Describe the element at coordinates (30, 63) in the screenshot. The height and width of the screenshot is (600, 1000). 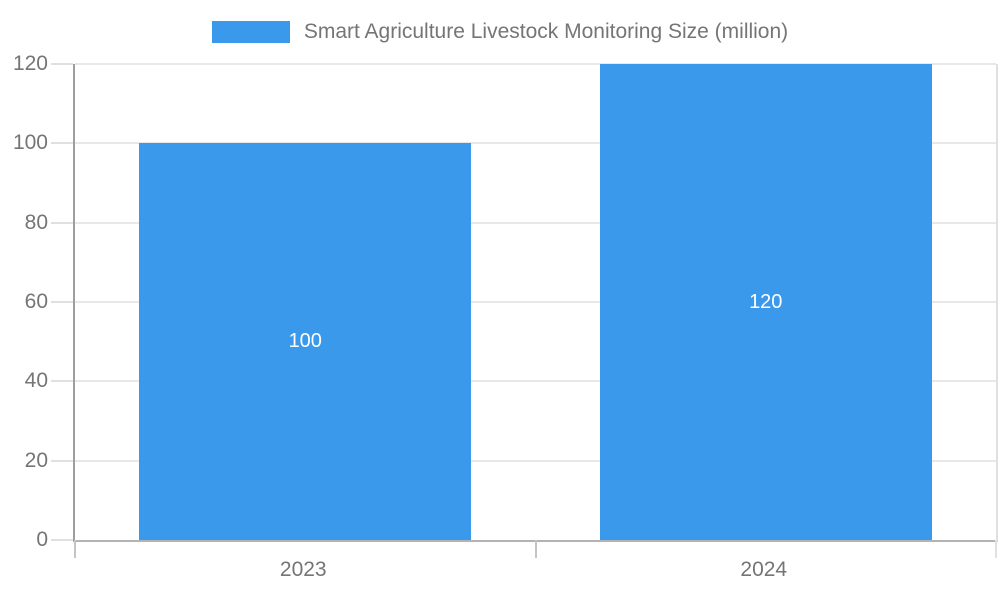
I see `y-axis-tick-label: 120` at that location.